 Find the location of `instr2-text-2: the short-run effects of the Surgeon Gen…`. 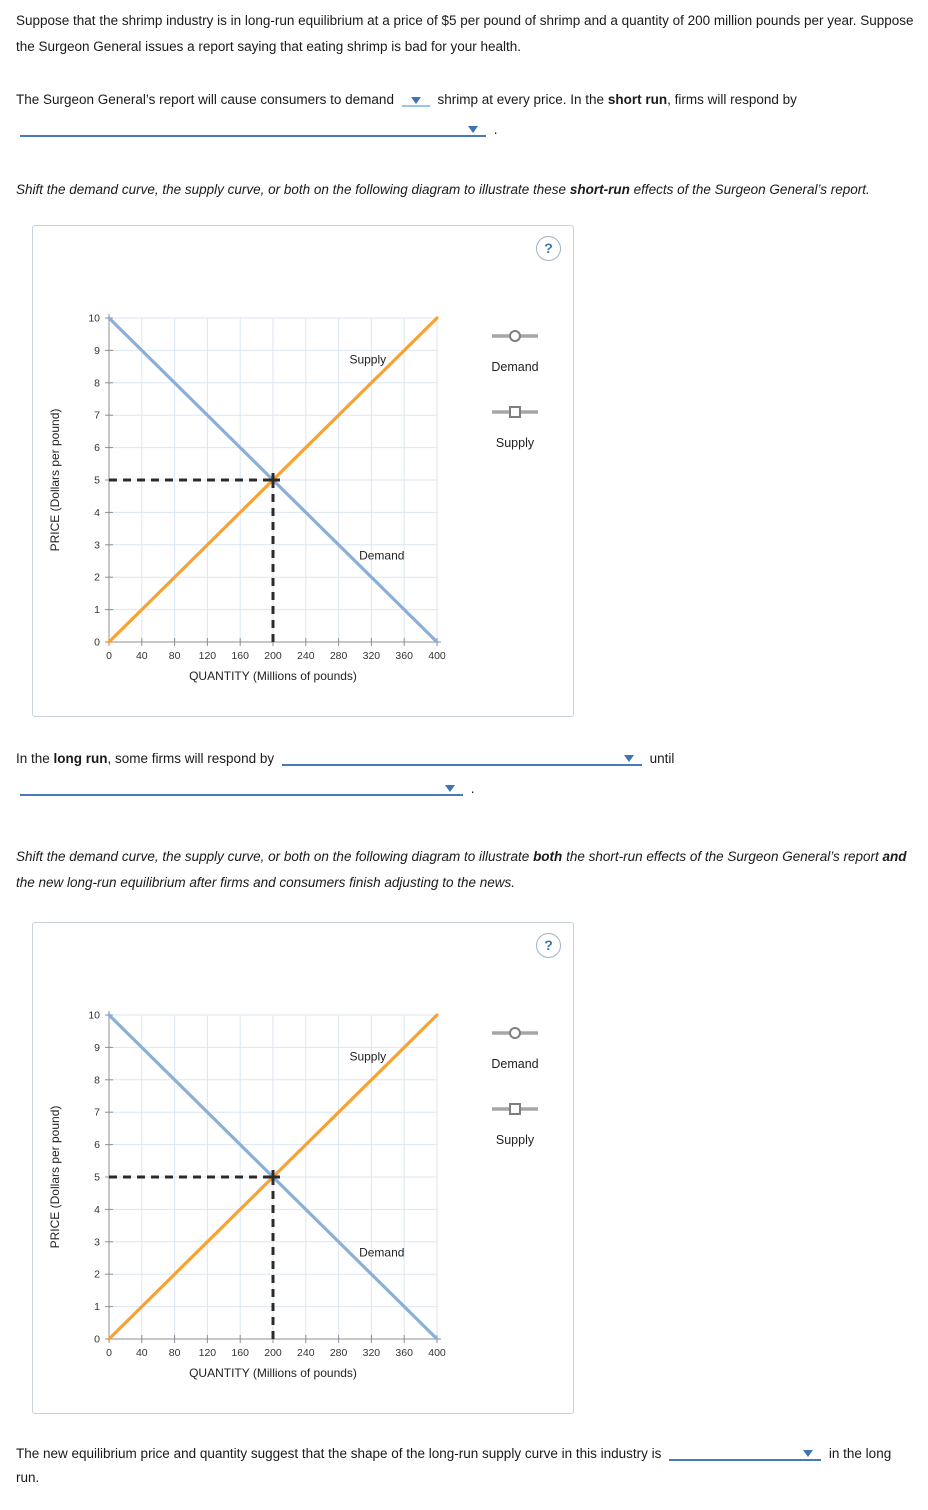

instr2-text-2: the short-run effects of the Surgeon Gen… is located at coordinates (722, 856).